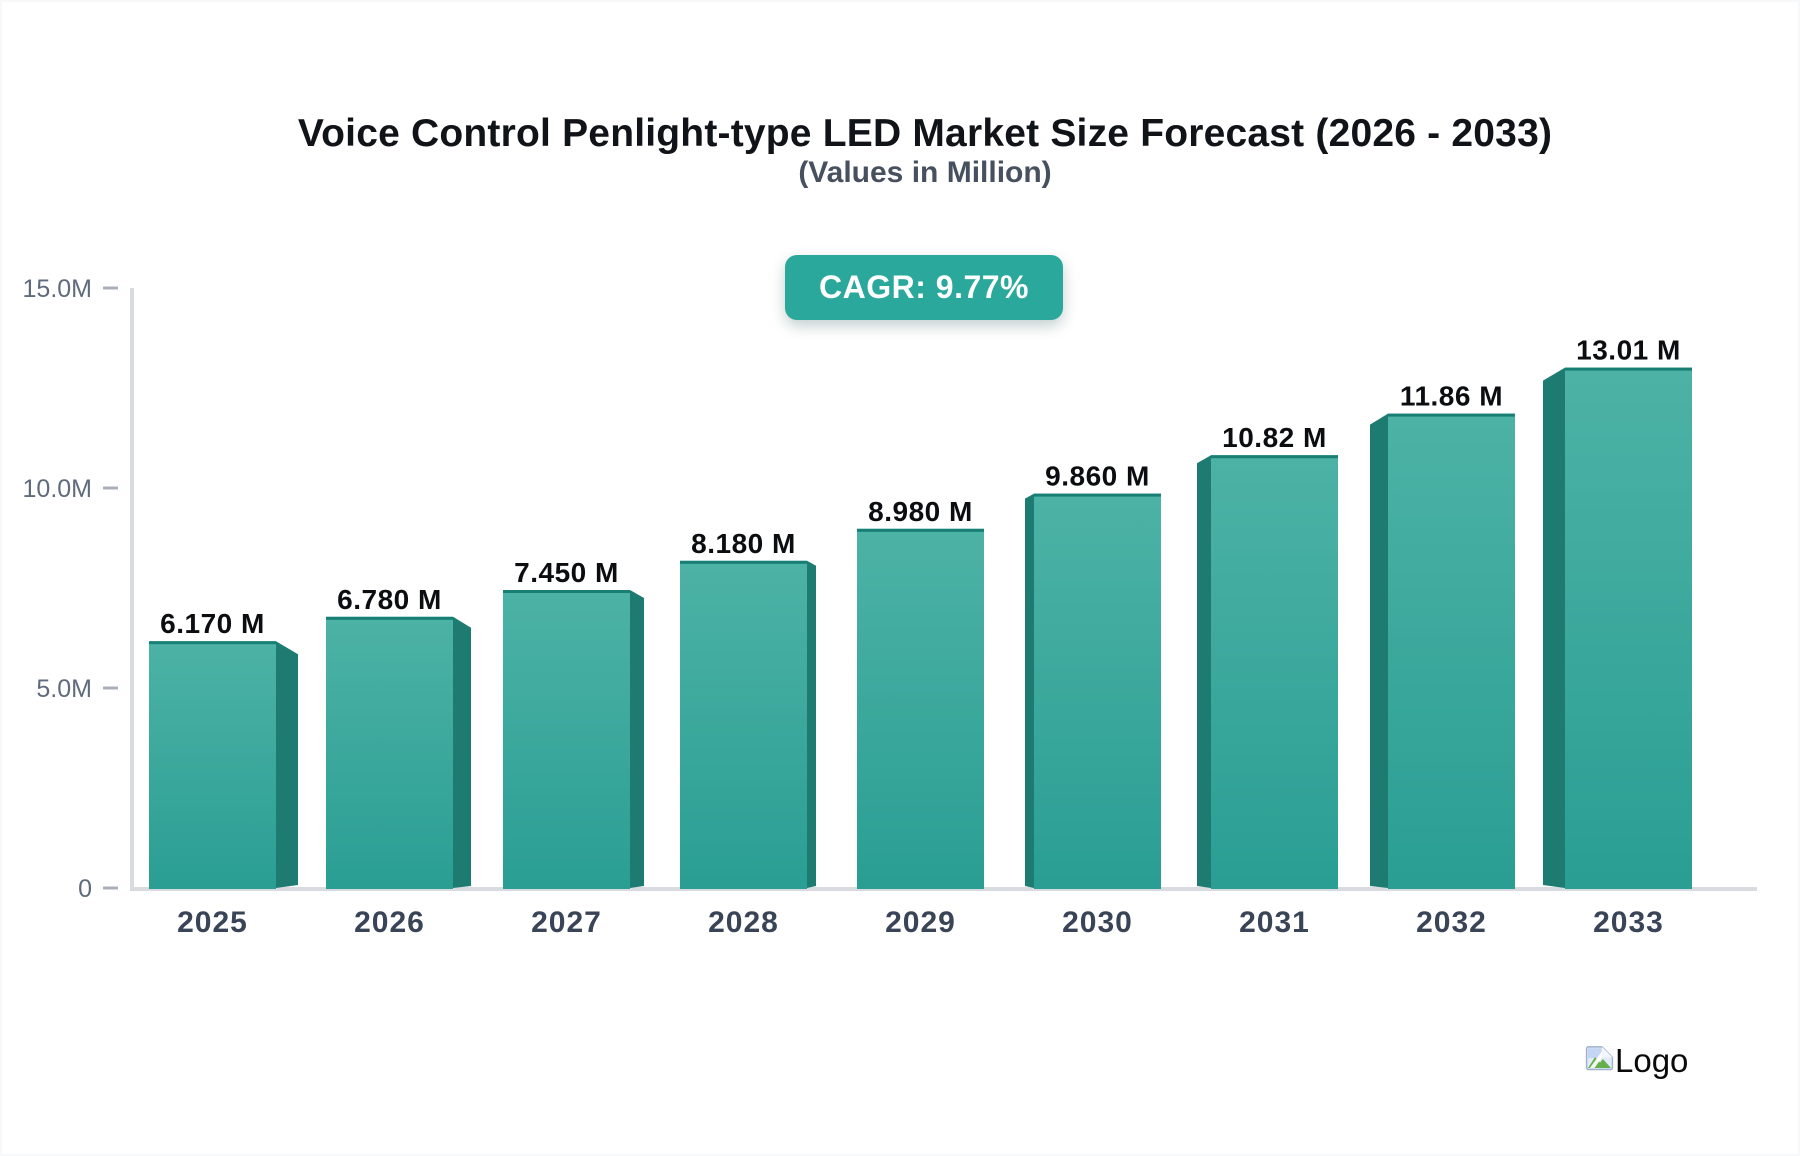  I want to click on x-axis-label: 2029, so click(920, 922).